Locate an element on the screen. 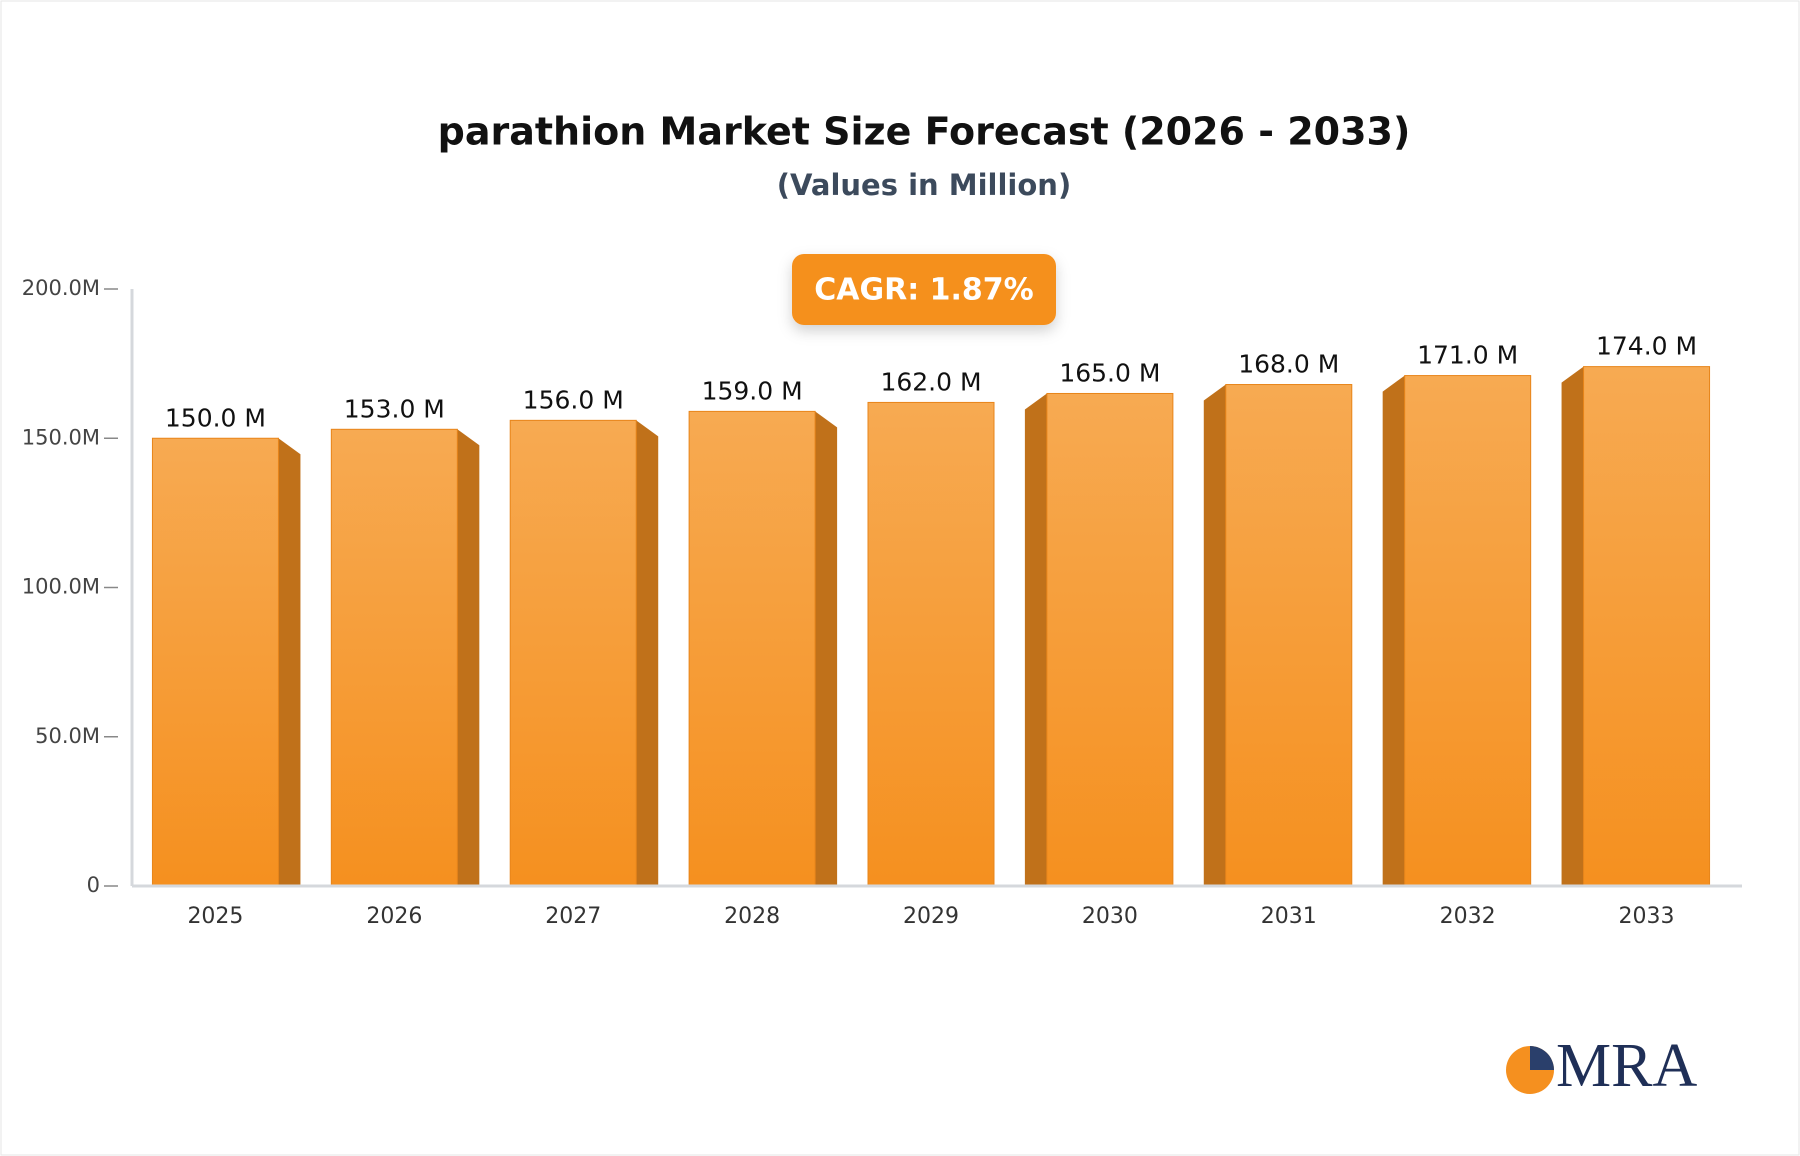 Image resolution: width=1800 pixels, height=1156 pixels. x-tick-label: 2032 is located at coordinates (1468, 916).